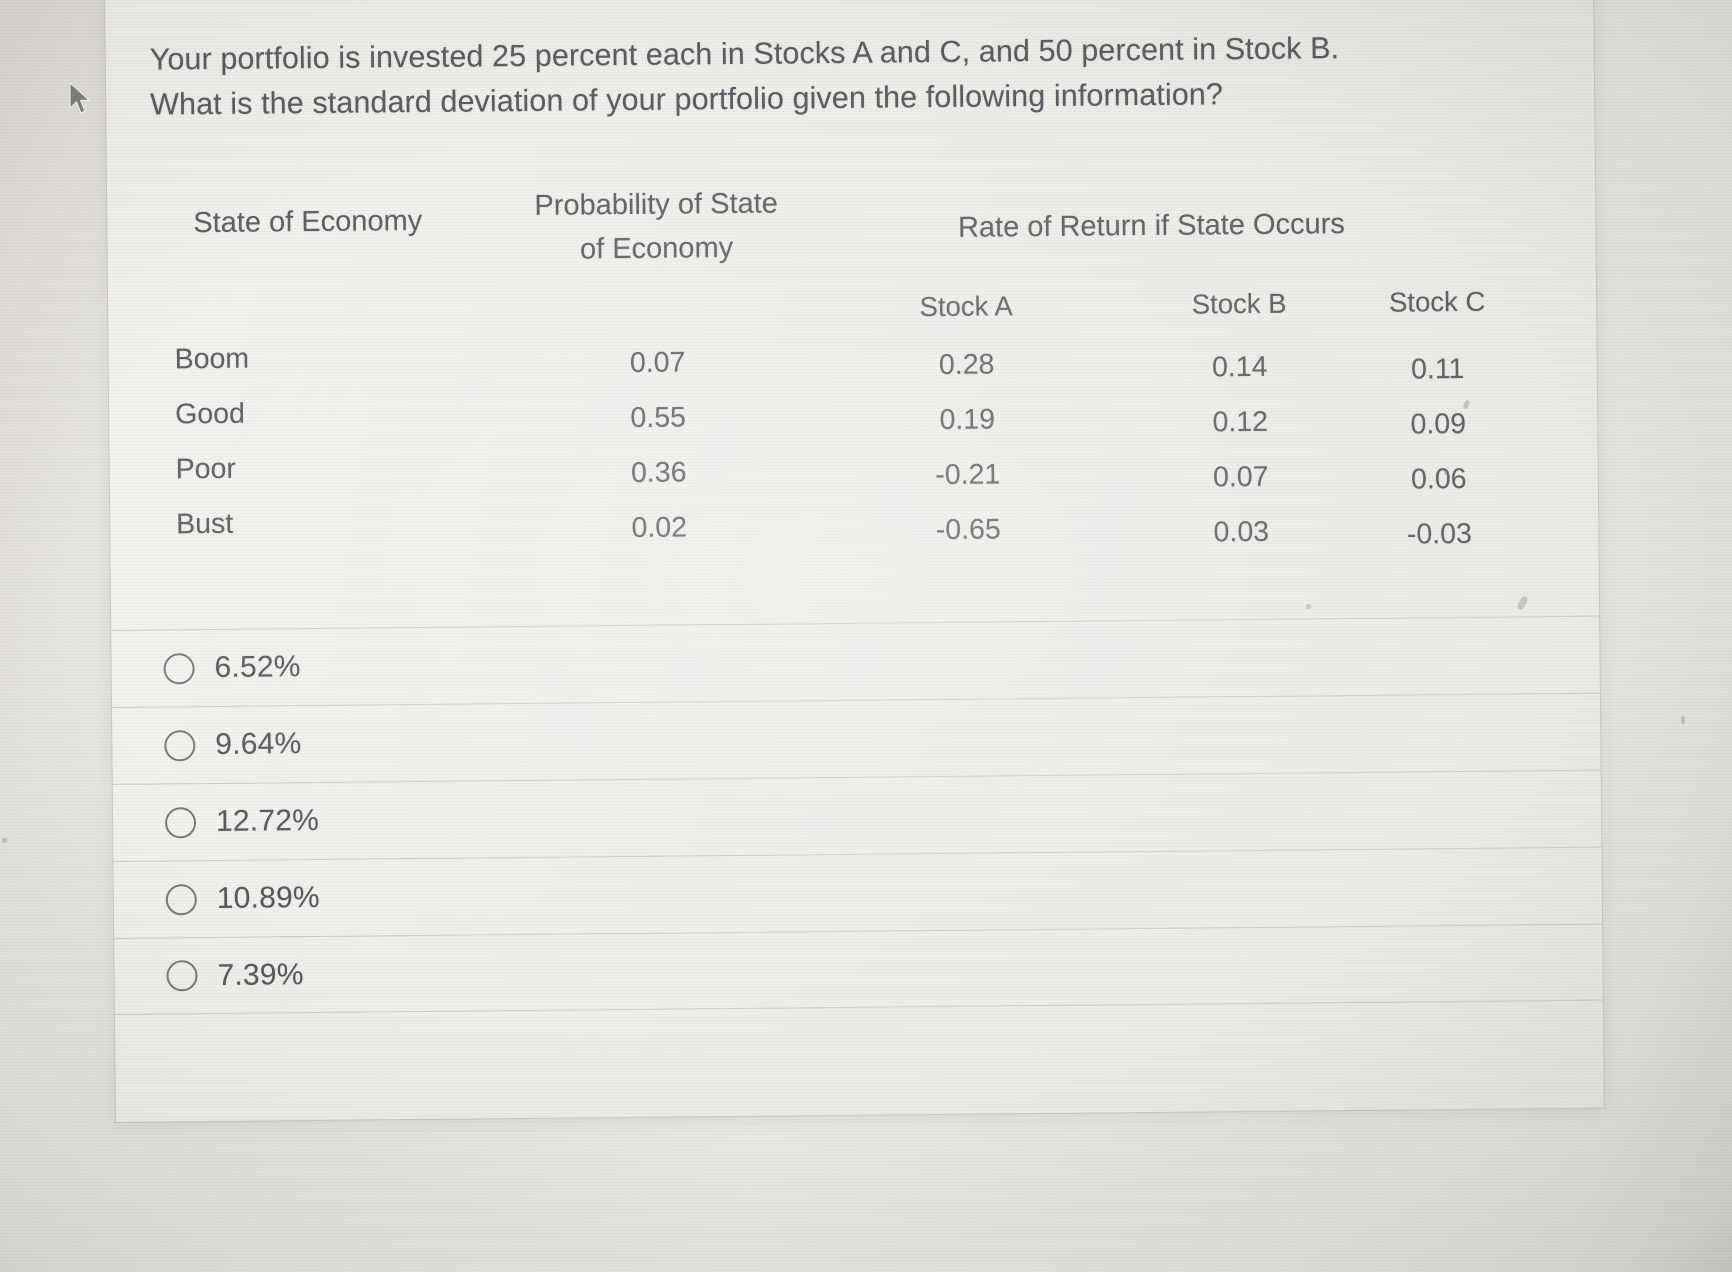  Describe the element at coordinates (858, 892) in the screenshot. I see `answer-choice-4: 10.89%` at that location.